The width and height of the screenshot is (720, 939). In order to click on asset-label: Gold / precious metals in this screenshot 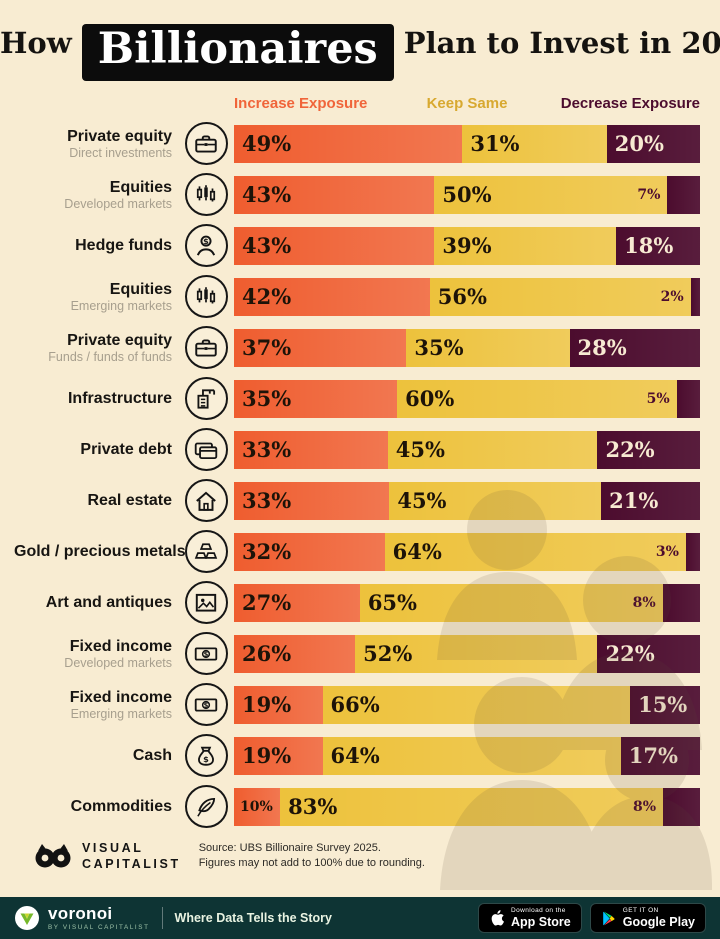, I will do `click(100, 551)`.